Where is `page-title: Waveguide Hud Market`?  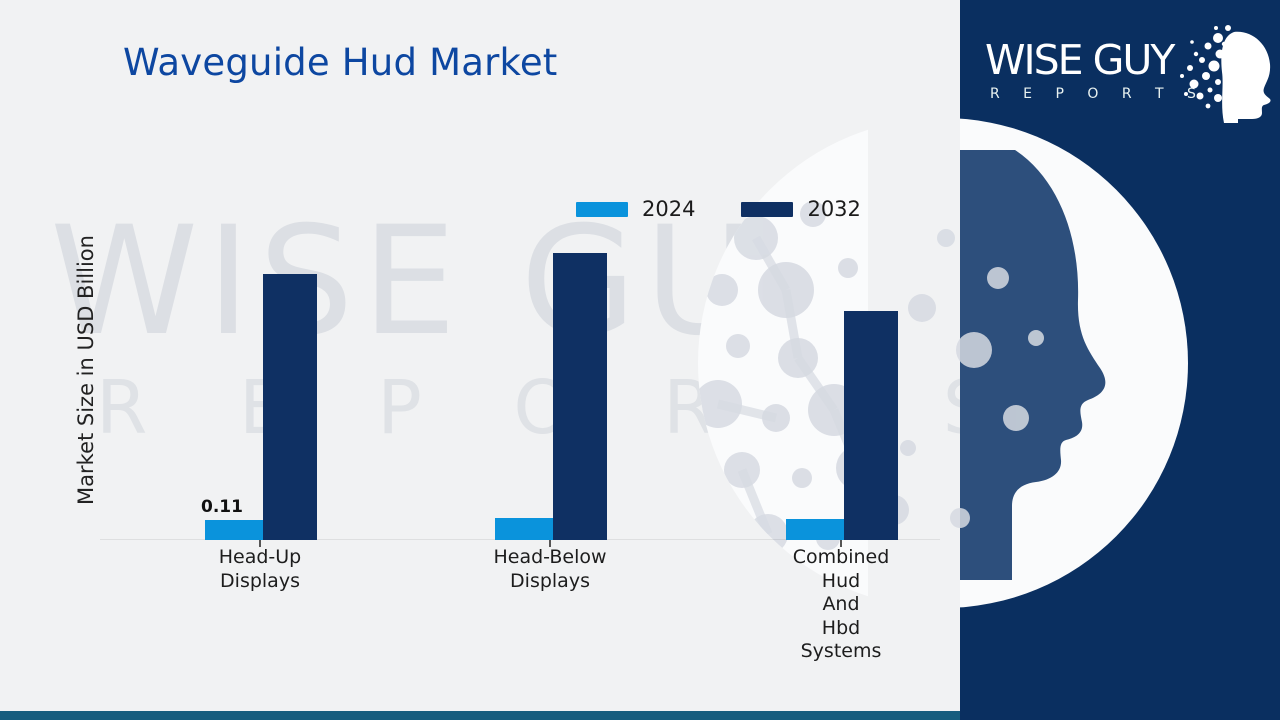 page-title: Waveguide Hud Market is located at coordinates (340, 62).